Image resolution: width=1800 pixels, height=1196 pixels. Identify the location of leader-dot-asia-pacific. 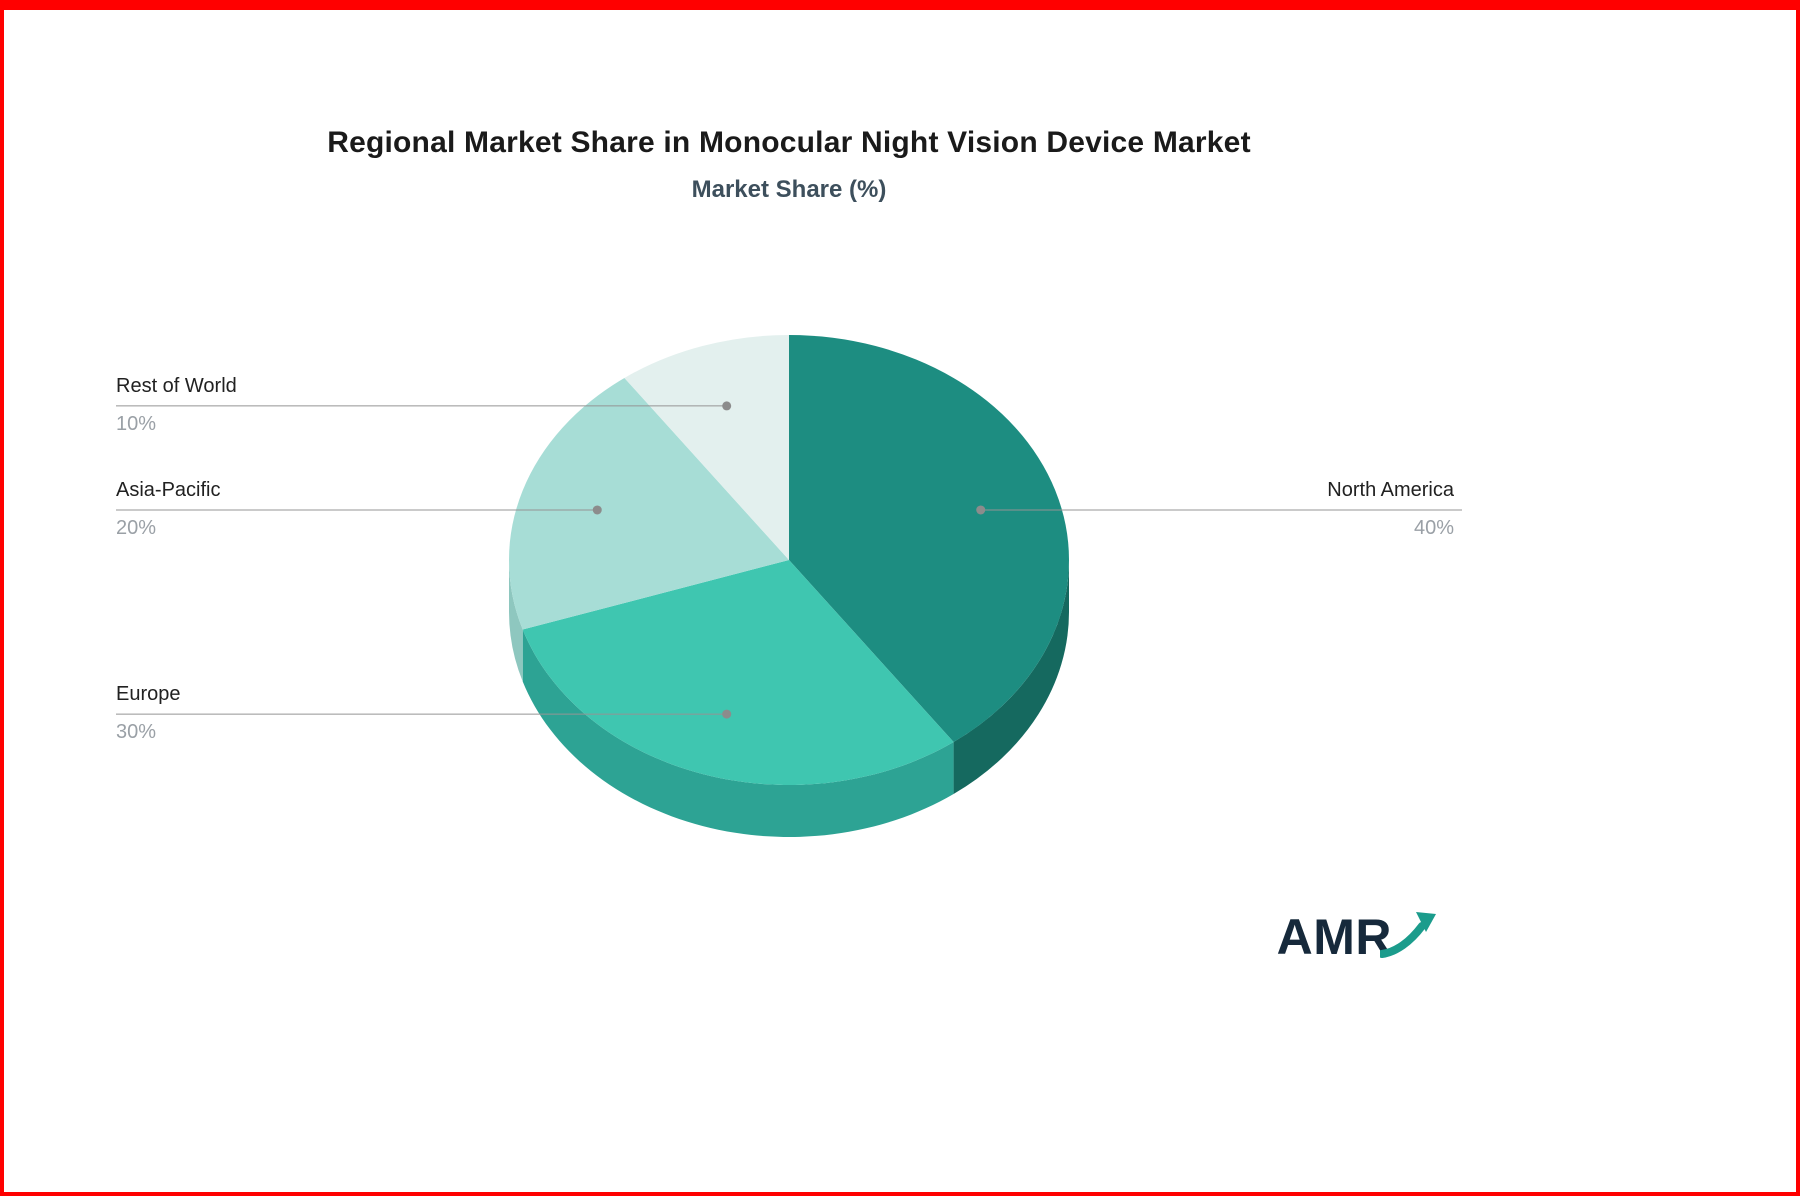
(597, 510).